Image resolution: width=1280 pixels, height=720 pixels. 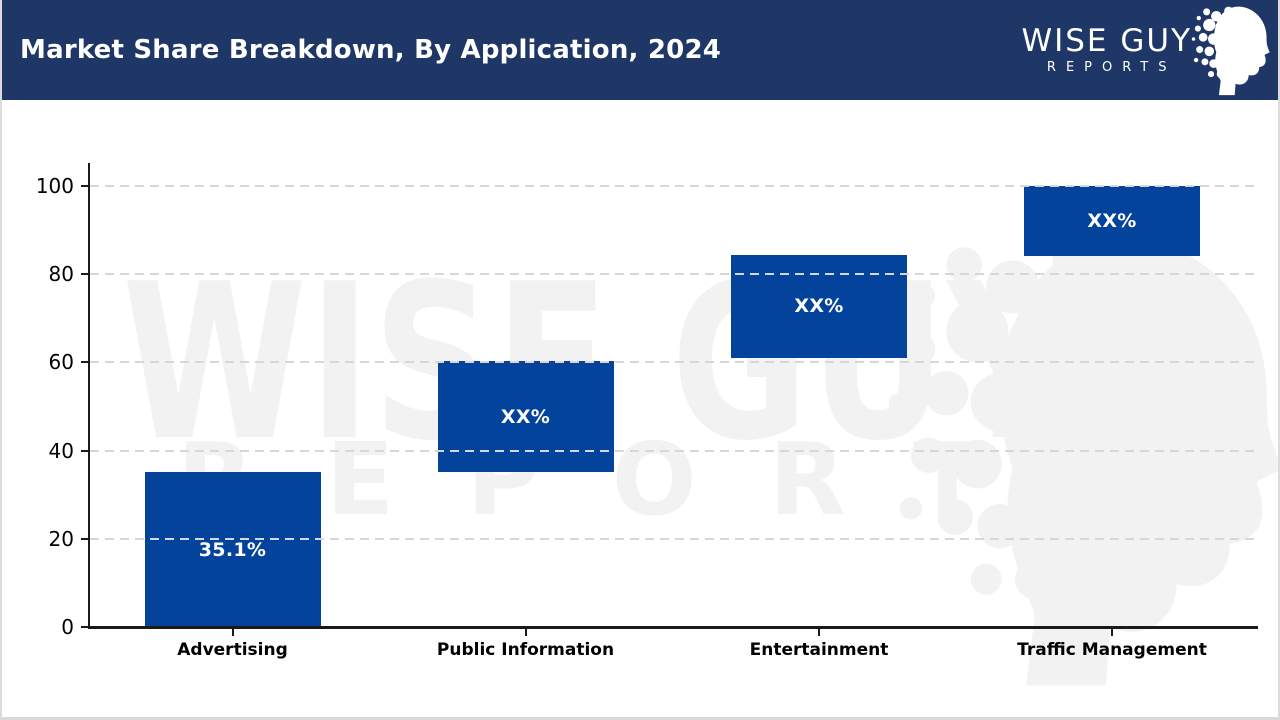 What do you see at coordinates (673, 627) in the screenshot?
I see `x-axis-spine` at bounding box center [673, 627].